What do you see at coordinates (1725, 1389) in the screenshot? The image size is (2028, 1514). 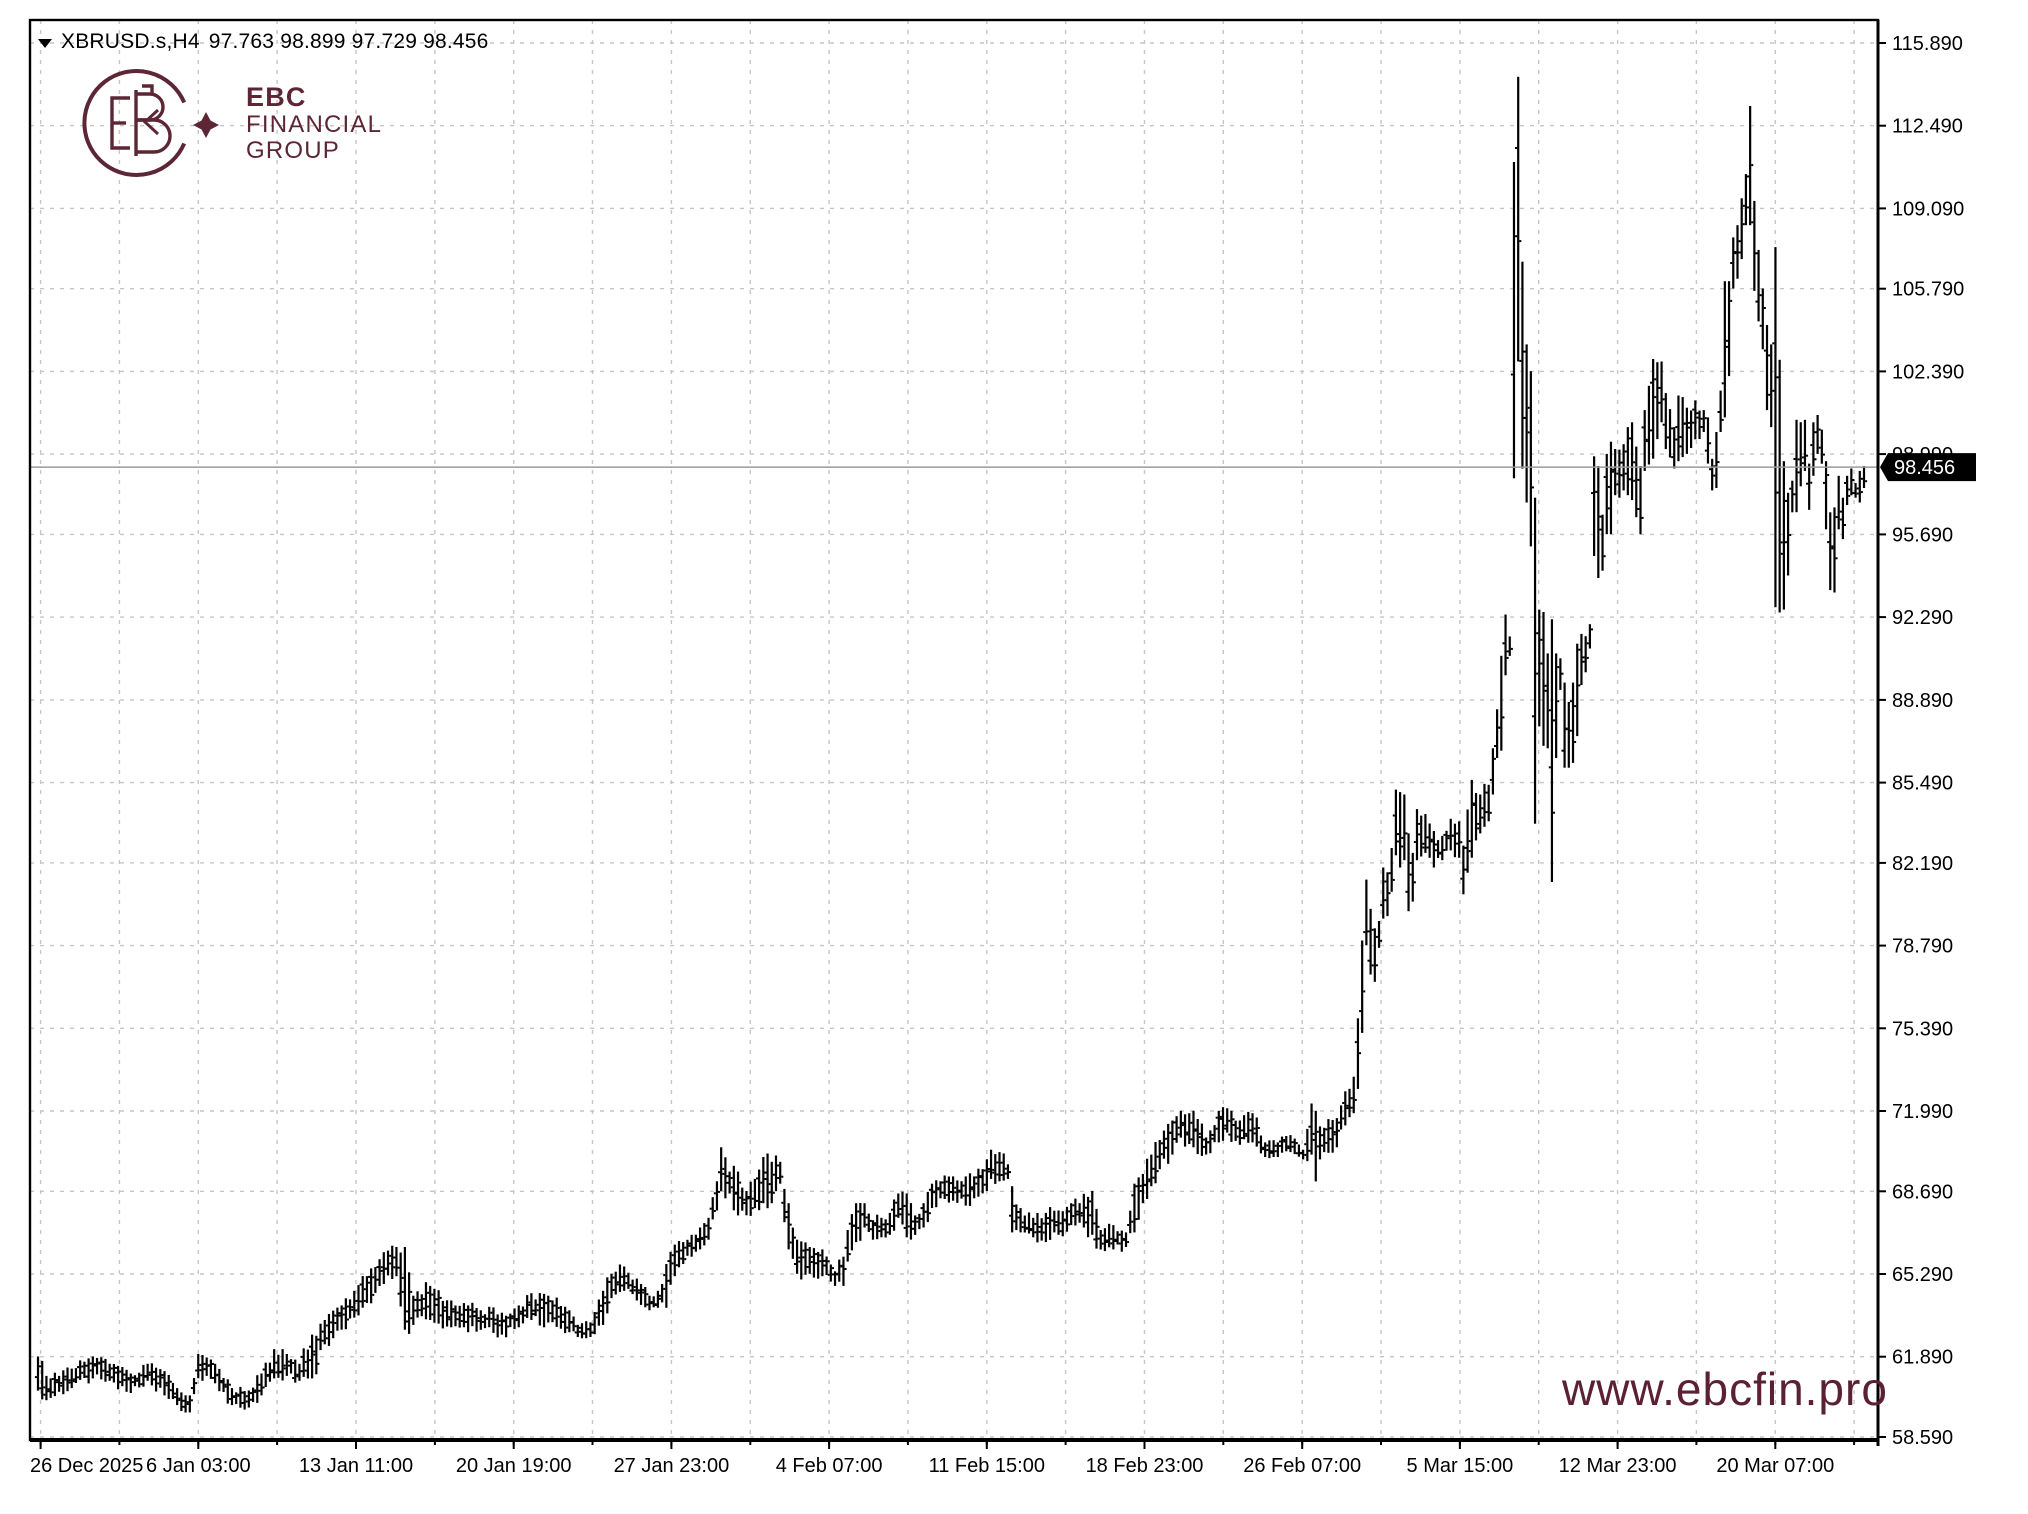 I see `watermark-url: www.ebcfin.pro` at bounding box center [1725, 1389].